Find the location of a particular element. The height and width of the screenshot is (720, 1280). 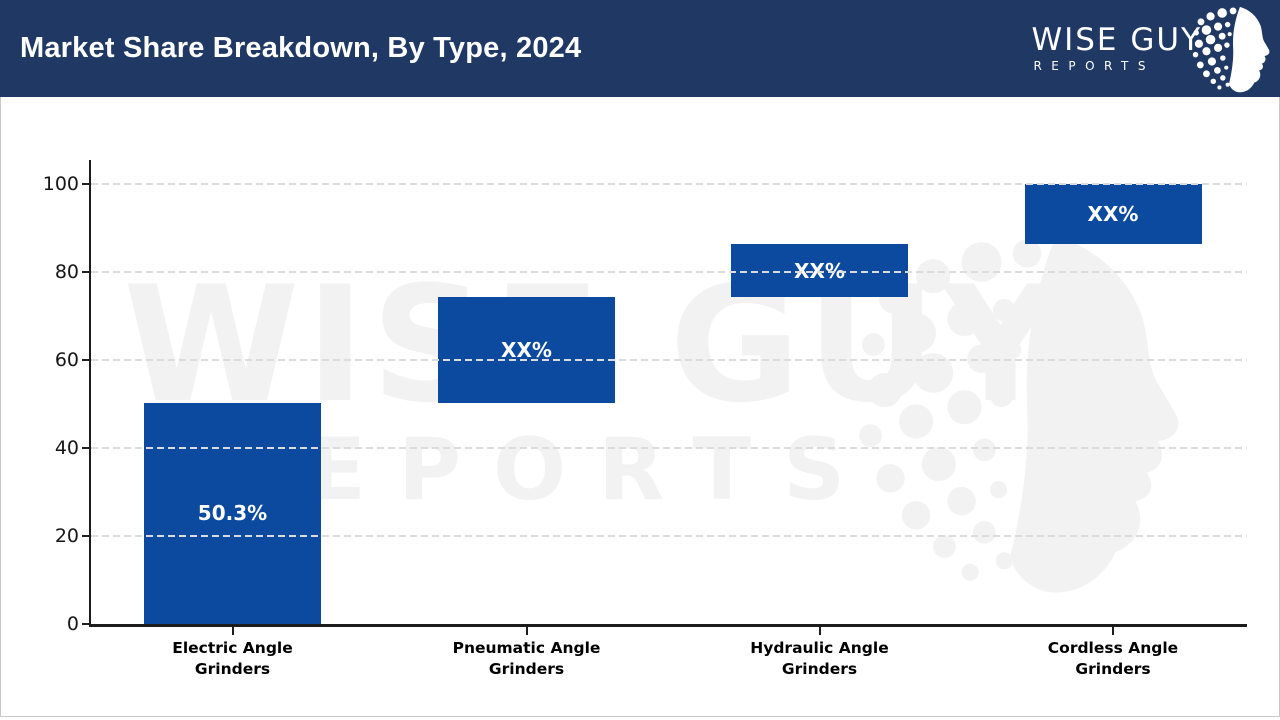

brand-logo: WISE GUY REPORTS is located at coordinates (1150, 48).